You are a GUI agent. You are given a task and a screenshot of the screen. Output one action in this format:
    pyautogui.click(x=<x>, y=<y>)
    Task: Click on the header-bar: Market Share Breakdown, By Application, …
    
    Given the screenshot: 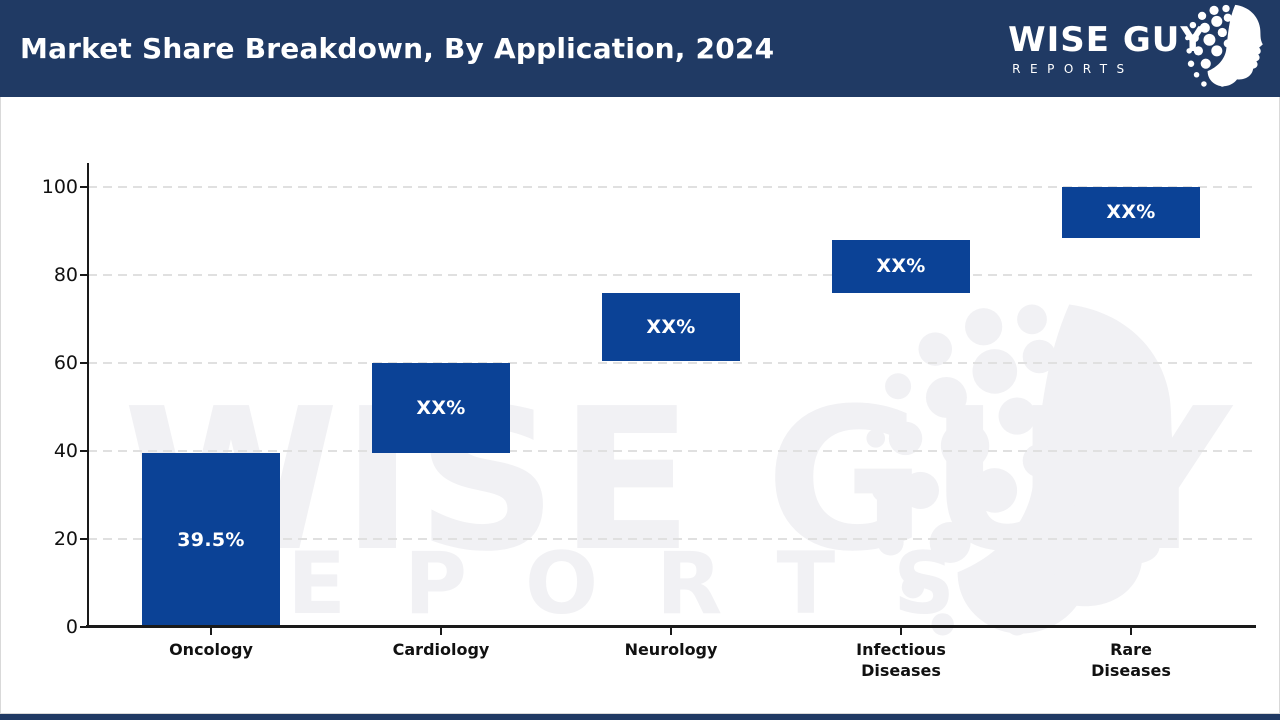 What is the action you would take?
    pyautogui.click(x=640, y=48)
    